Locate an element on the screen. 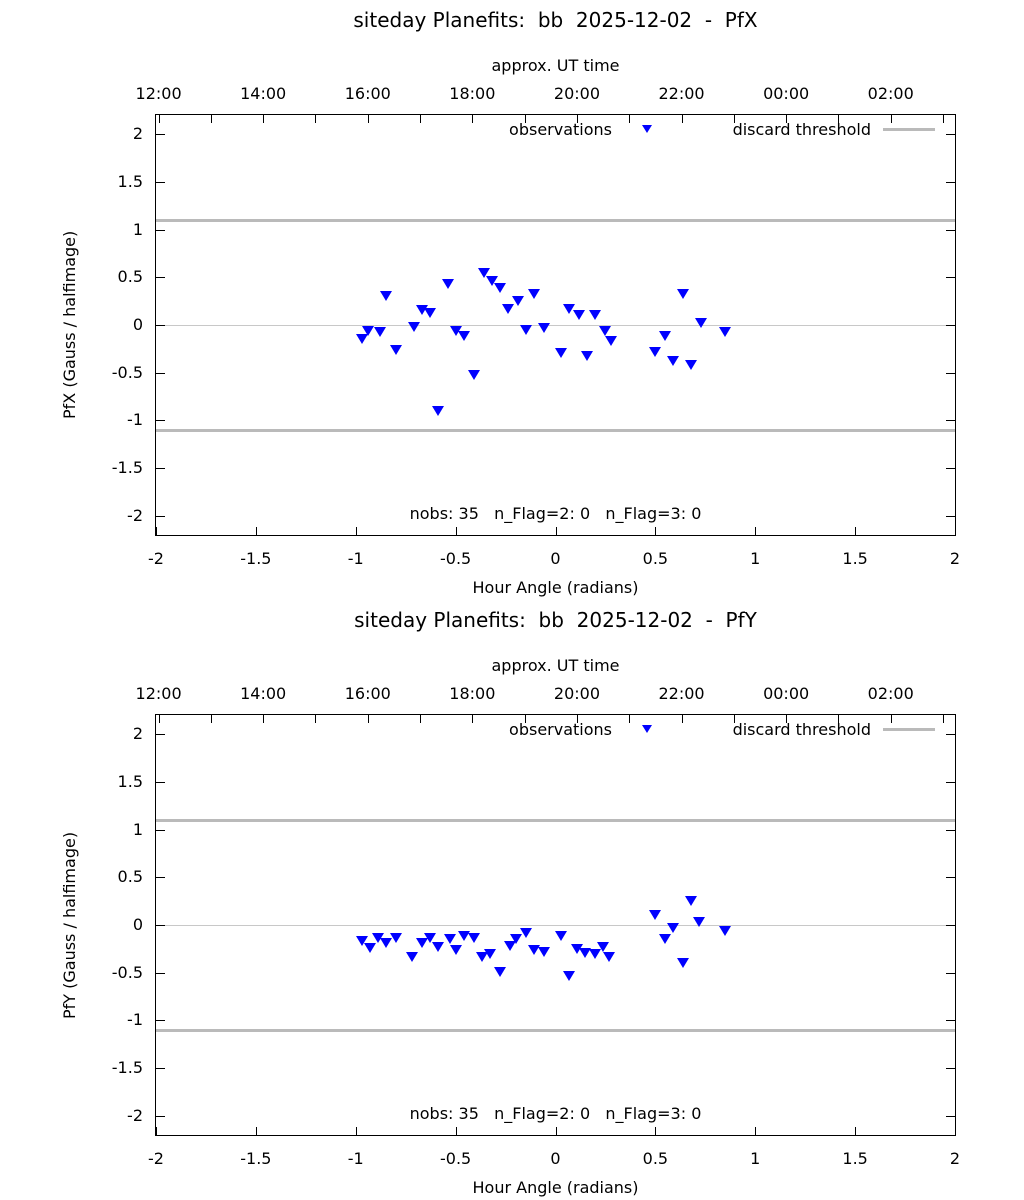 The height and width of the screenshot is (1200, 1024). hour-angle-tick-label: 1 is located at coordinates (755, 558).